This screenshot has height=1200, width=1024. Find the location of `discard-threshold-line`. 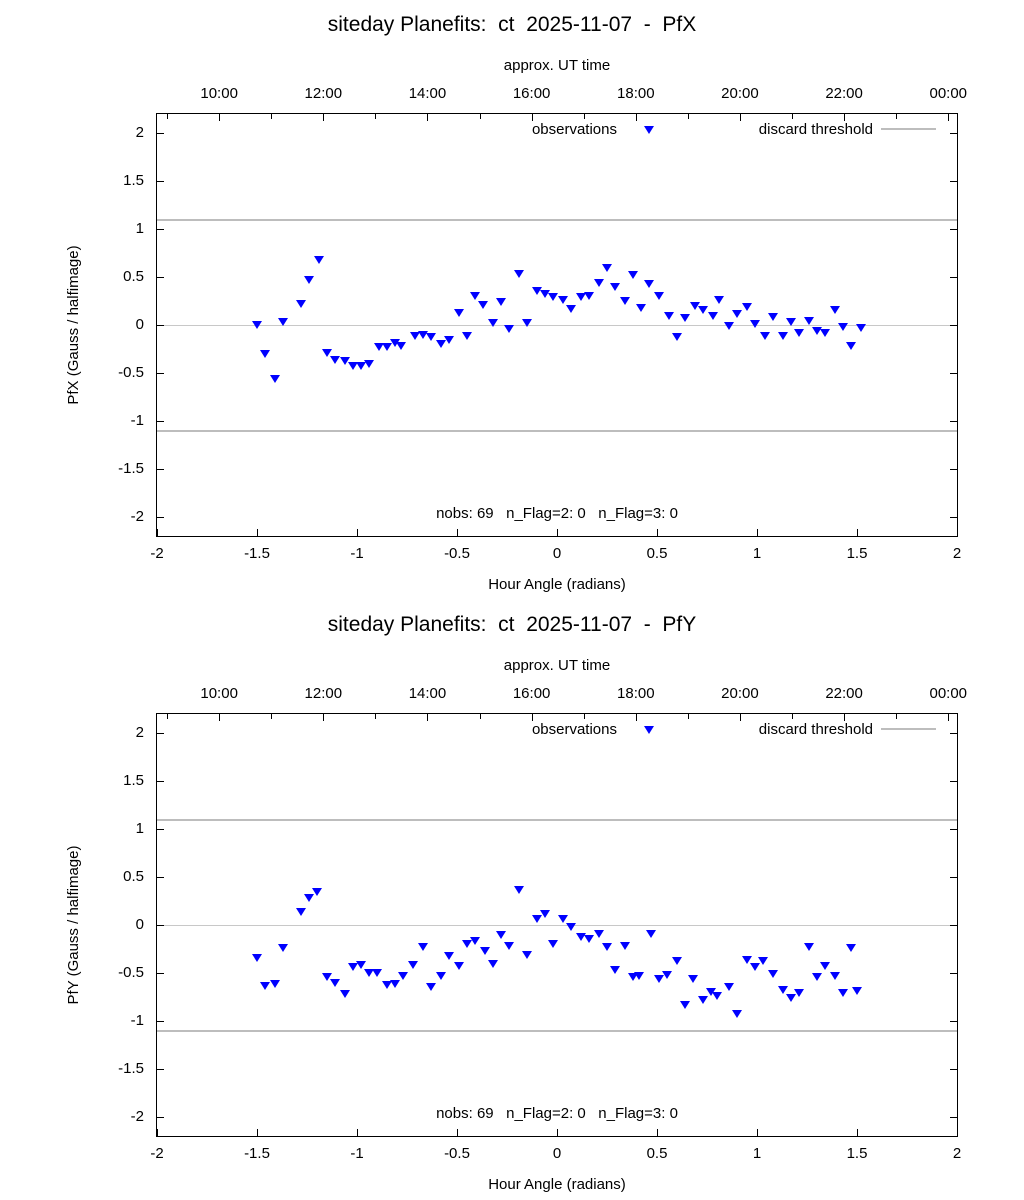

discard-threshold-line is located at coordinates (557, 430).